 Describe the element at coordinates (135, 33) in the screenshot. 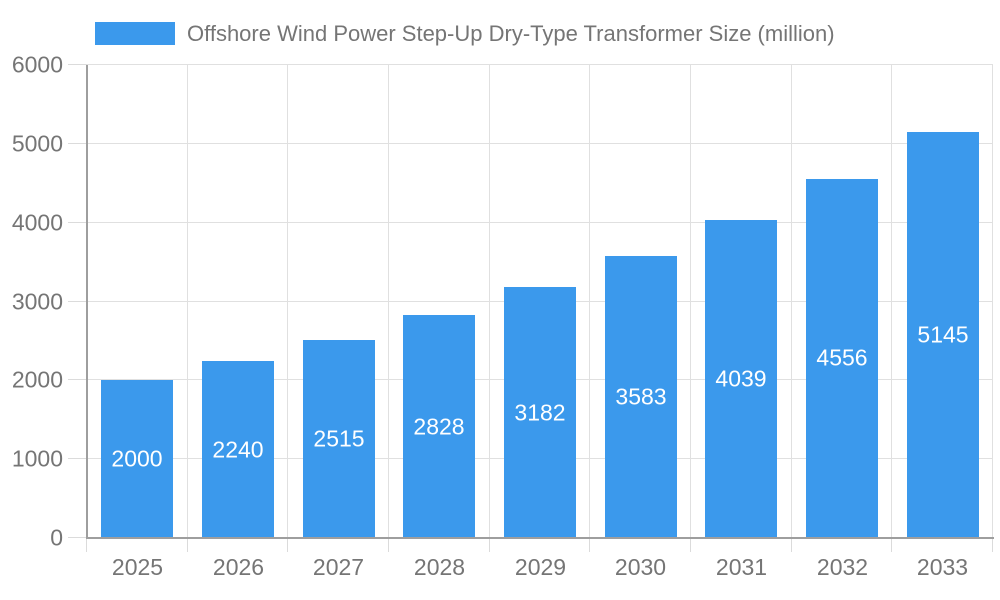

I see `legend-color-swatch-icon` at that location.